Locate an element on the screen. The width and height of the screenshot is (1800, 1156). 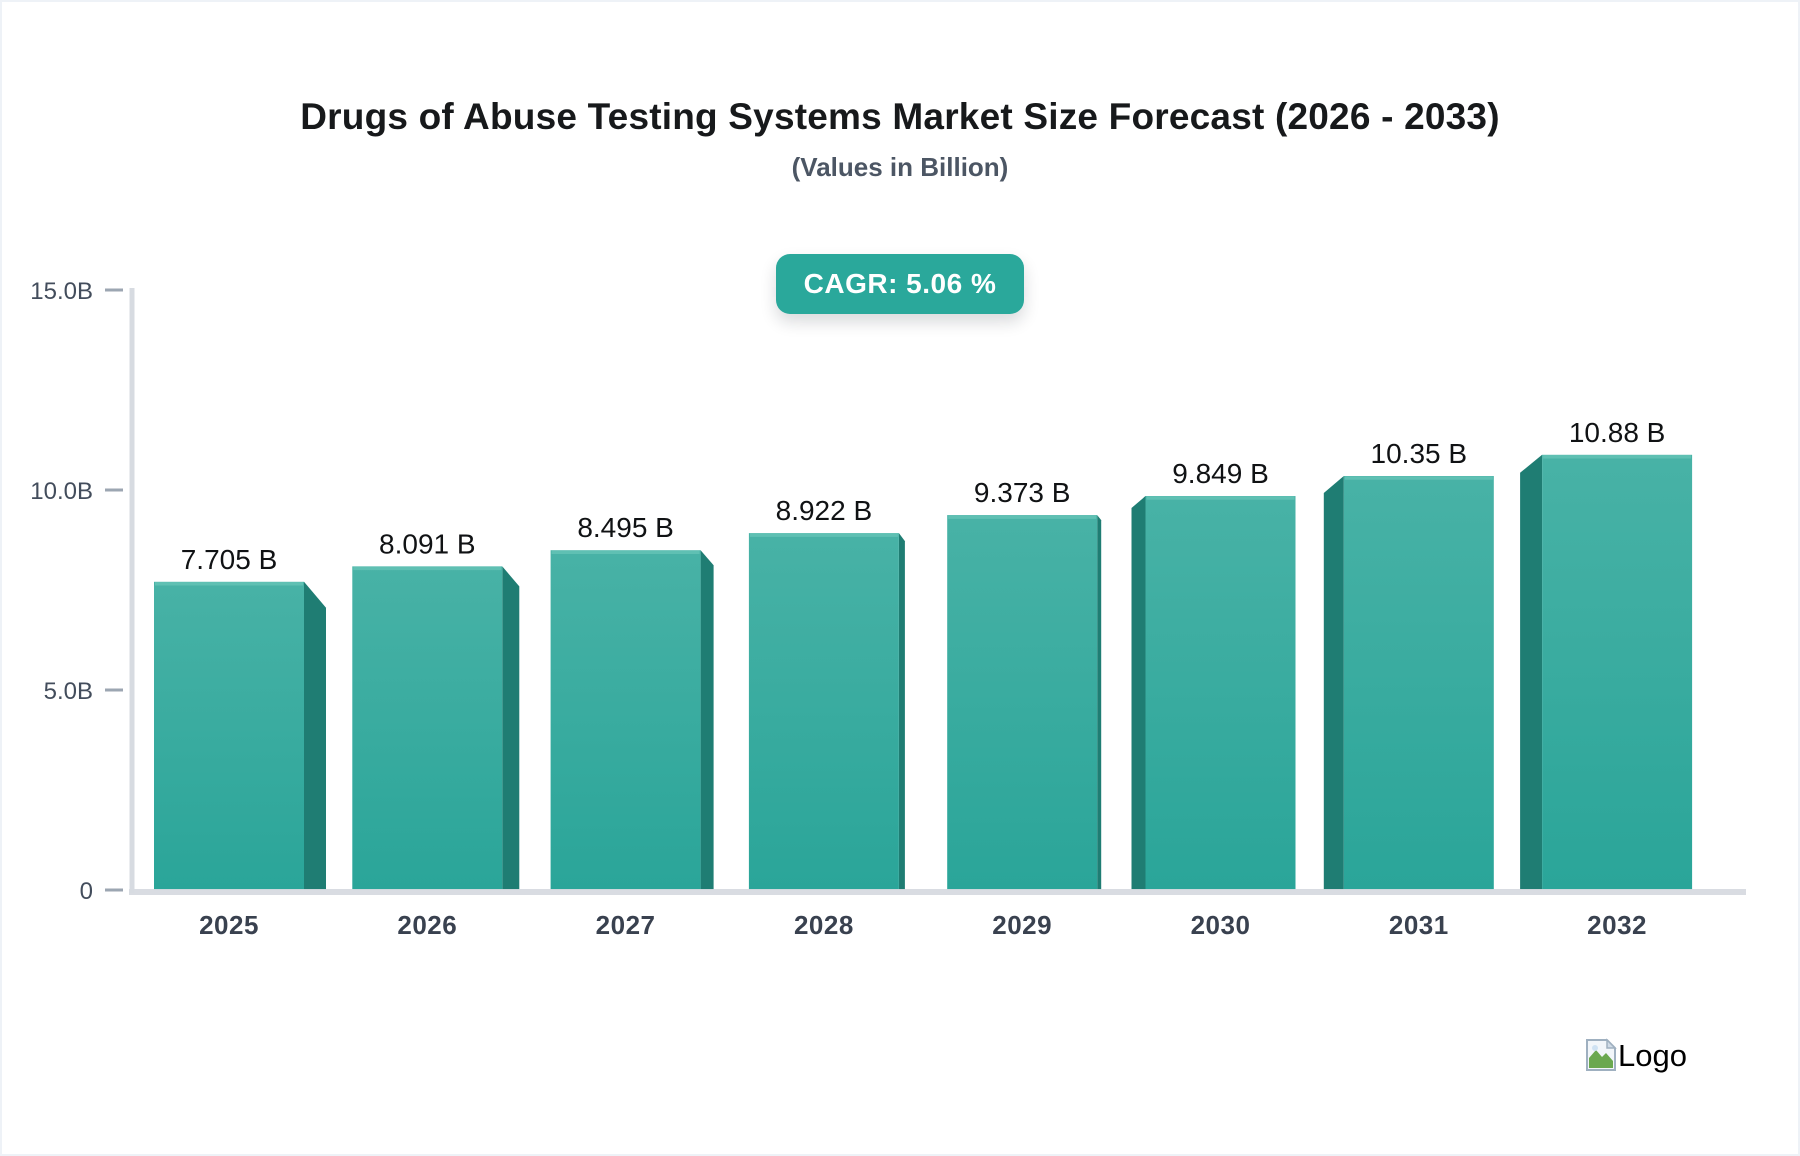
cagr-badge-row: CAGR: 5.06 % is located at coordinates (900, 284).